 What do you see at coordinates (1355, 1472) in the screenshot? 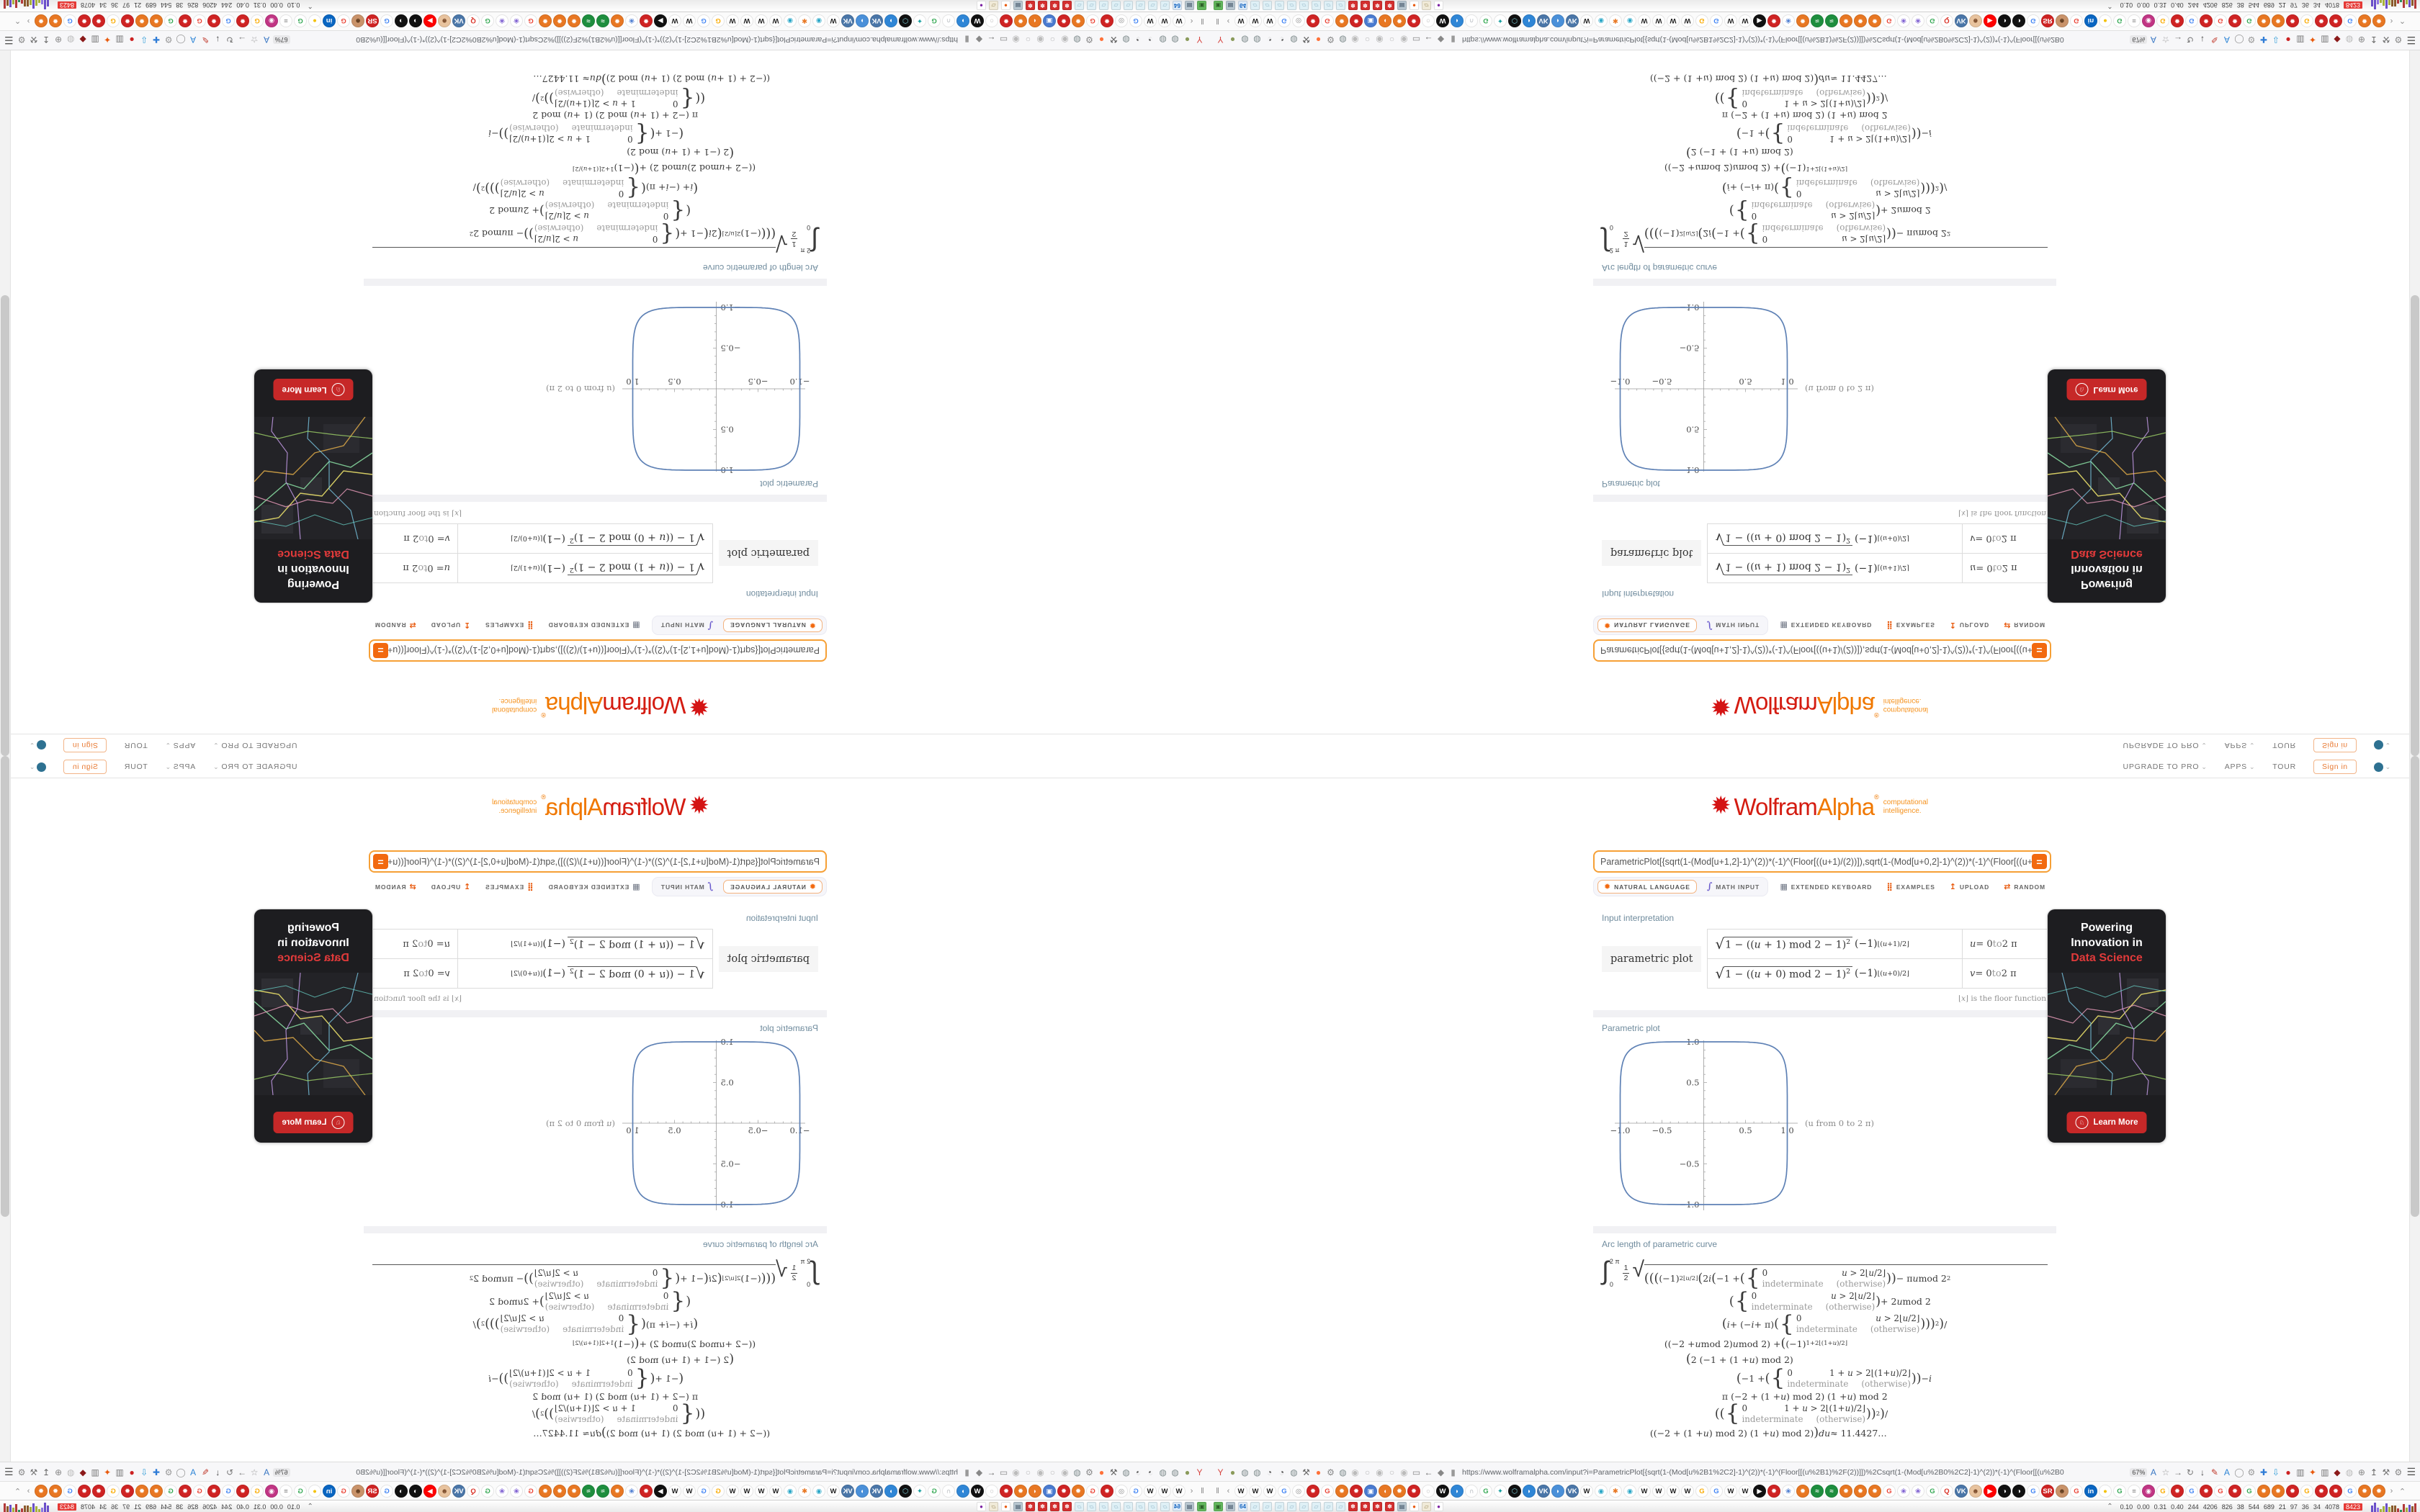
I see `toolbar-icon: ◉` at bounding box center [1355, 1472].